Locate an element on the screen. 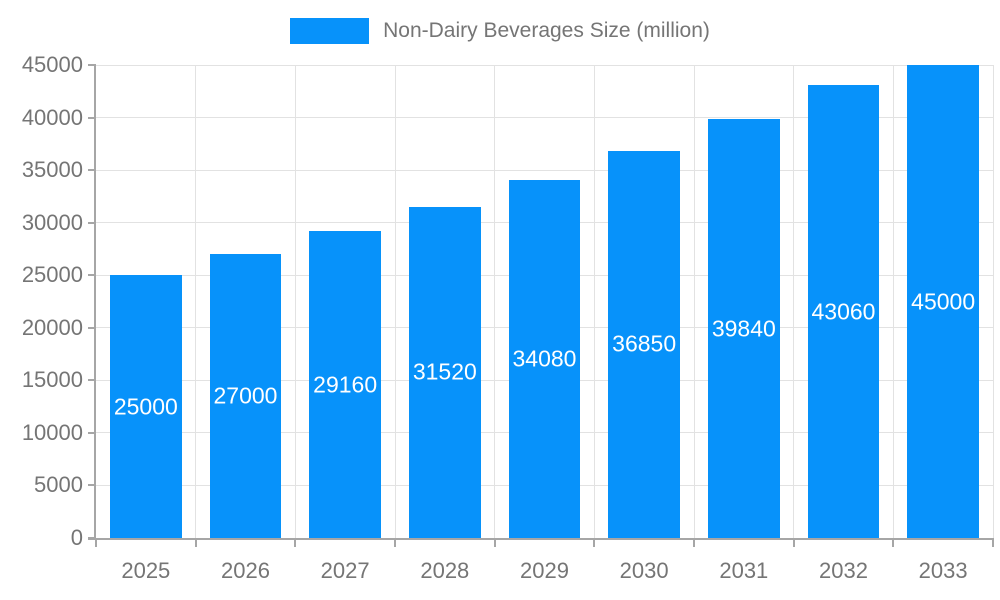 This screenshot has width=1000, height=600. bar-value-label: 27000 is located at coordinates (245, 395).